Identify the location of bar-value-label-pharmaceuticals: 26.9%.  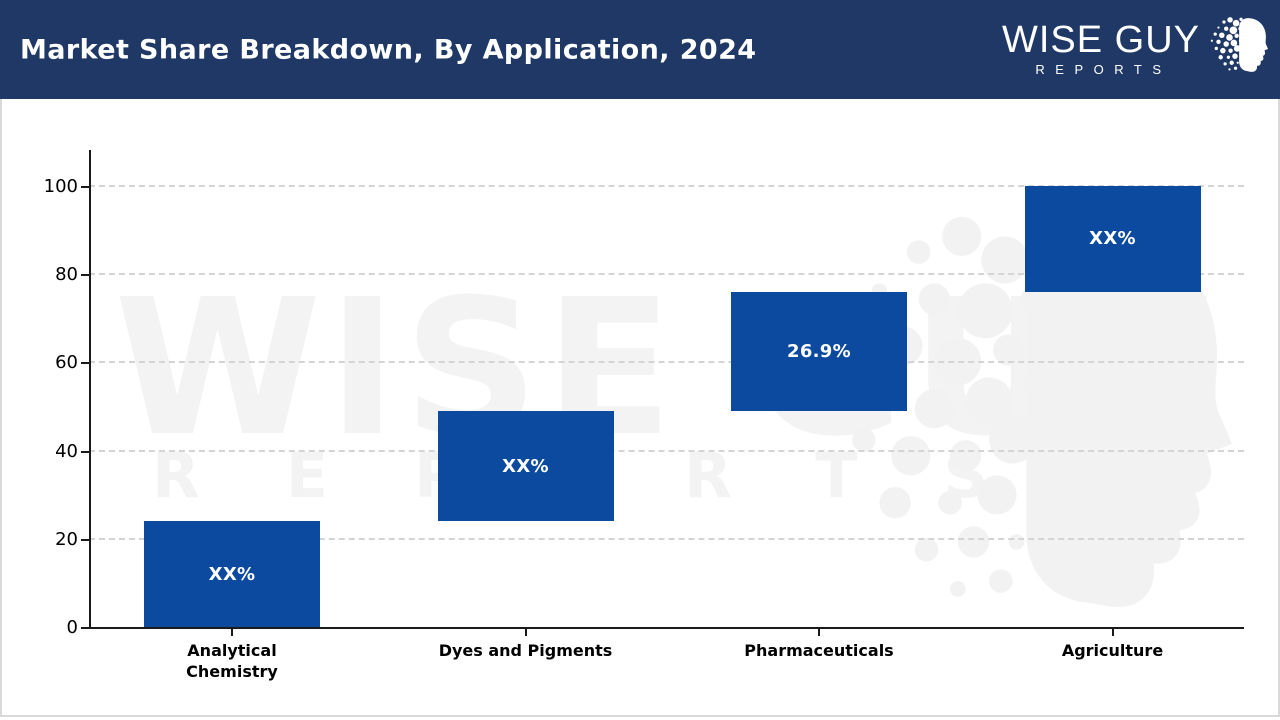
(819, 351).